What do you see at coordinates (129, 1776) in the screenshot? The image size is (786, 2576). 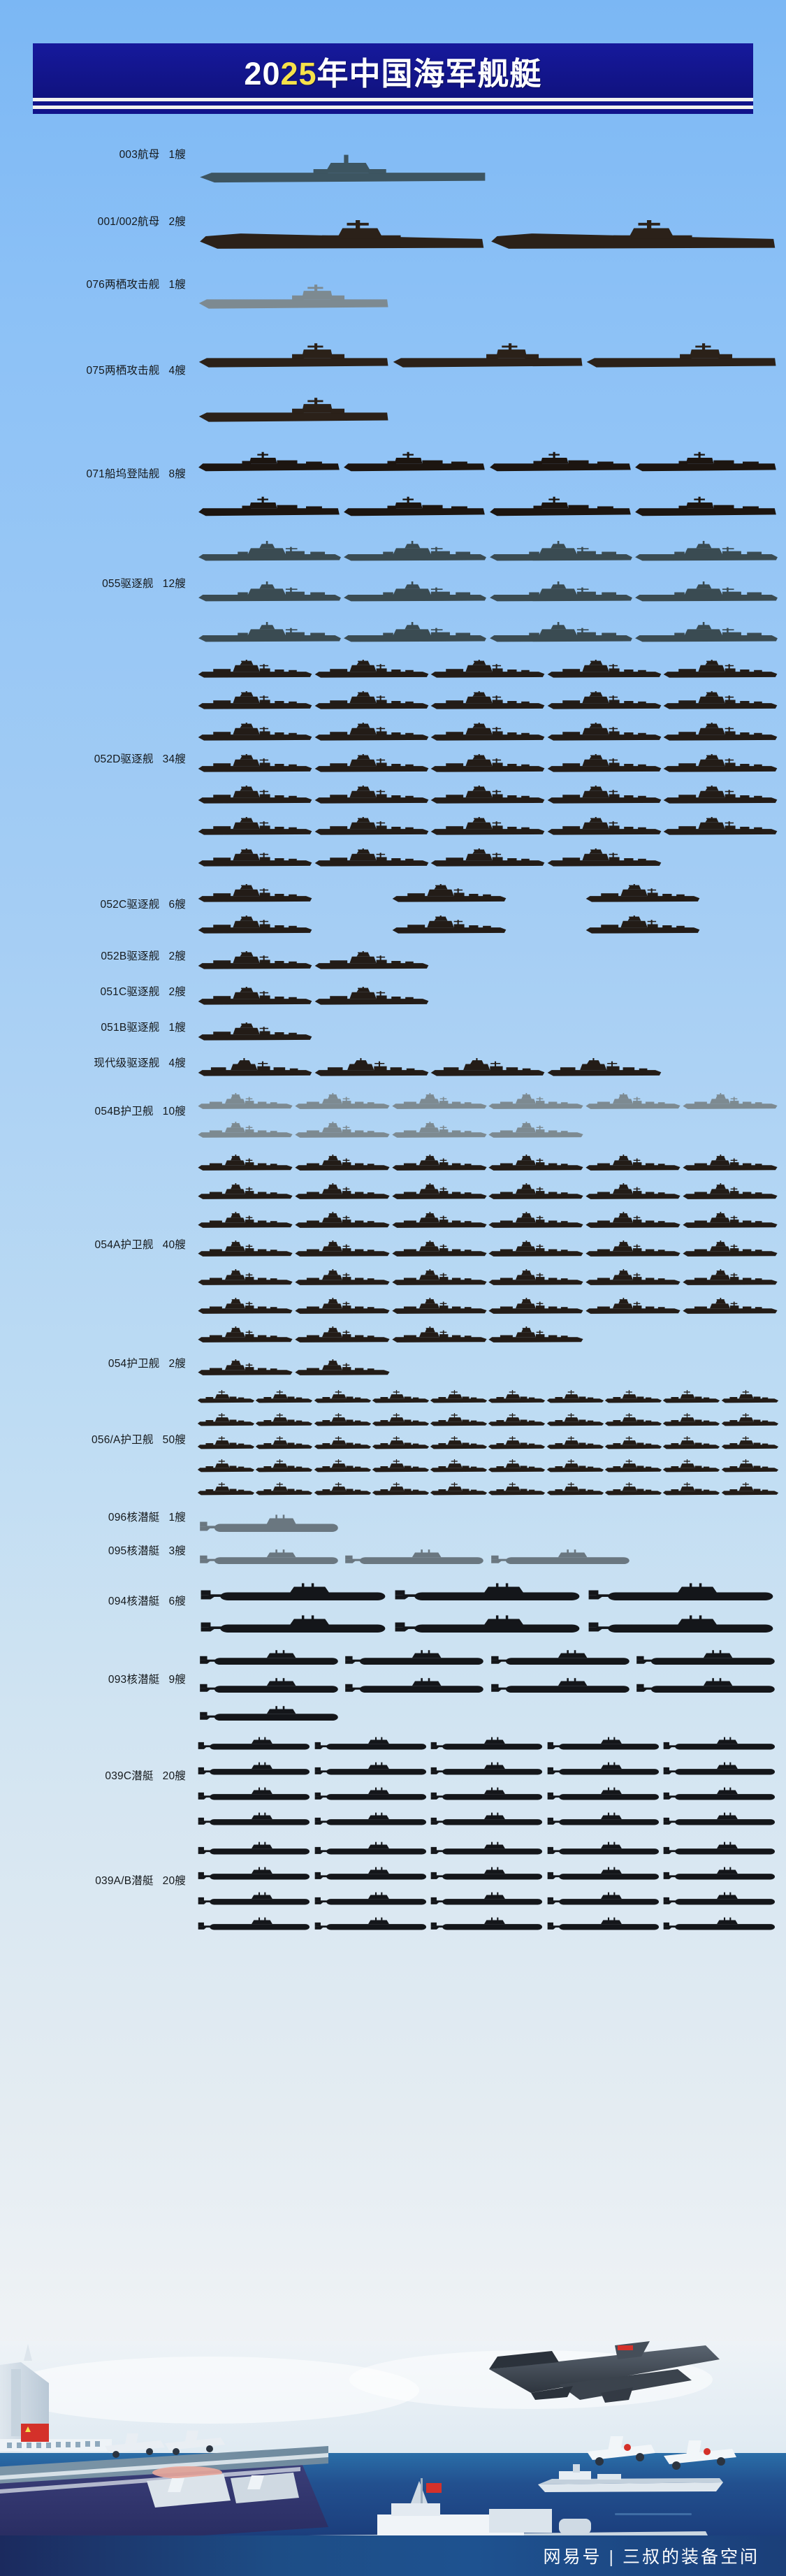 I see `row-class-name: 039C潜艇` at bounding box center [129, 1776].